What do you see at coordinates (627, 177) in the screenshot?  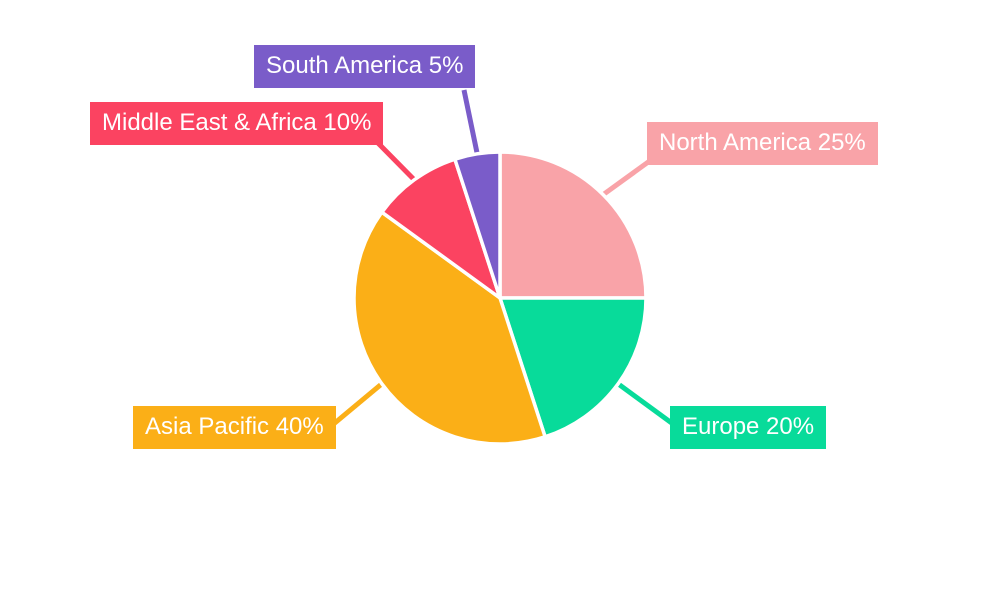 I see `leader-line-north-america` at bounding box center [627, 177].